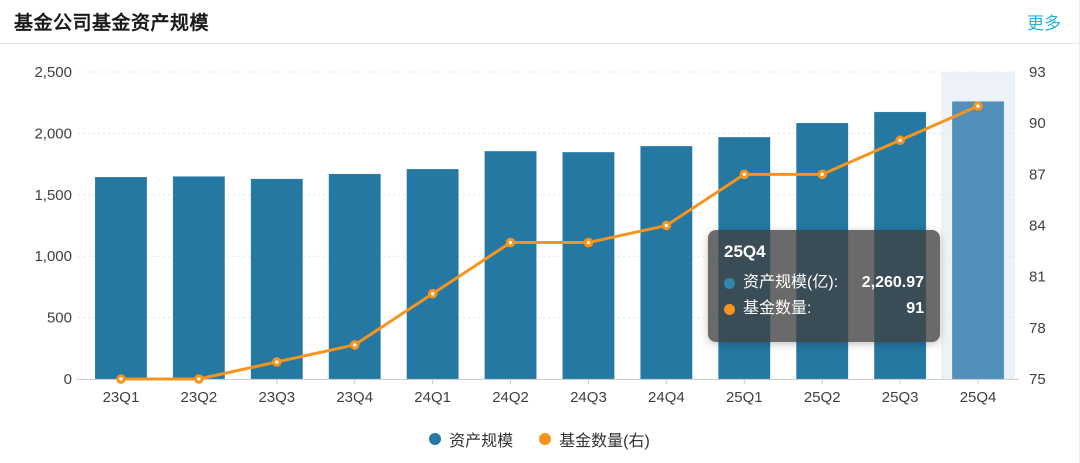 The height and width of the screenshot is (463, 1080). I want to click on legend-item-count: 基金数量(右), so click(594, 439).